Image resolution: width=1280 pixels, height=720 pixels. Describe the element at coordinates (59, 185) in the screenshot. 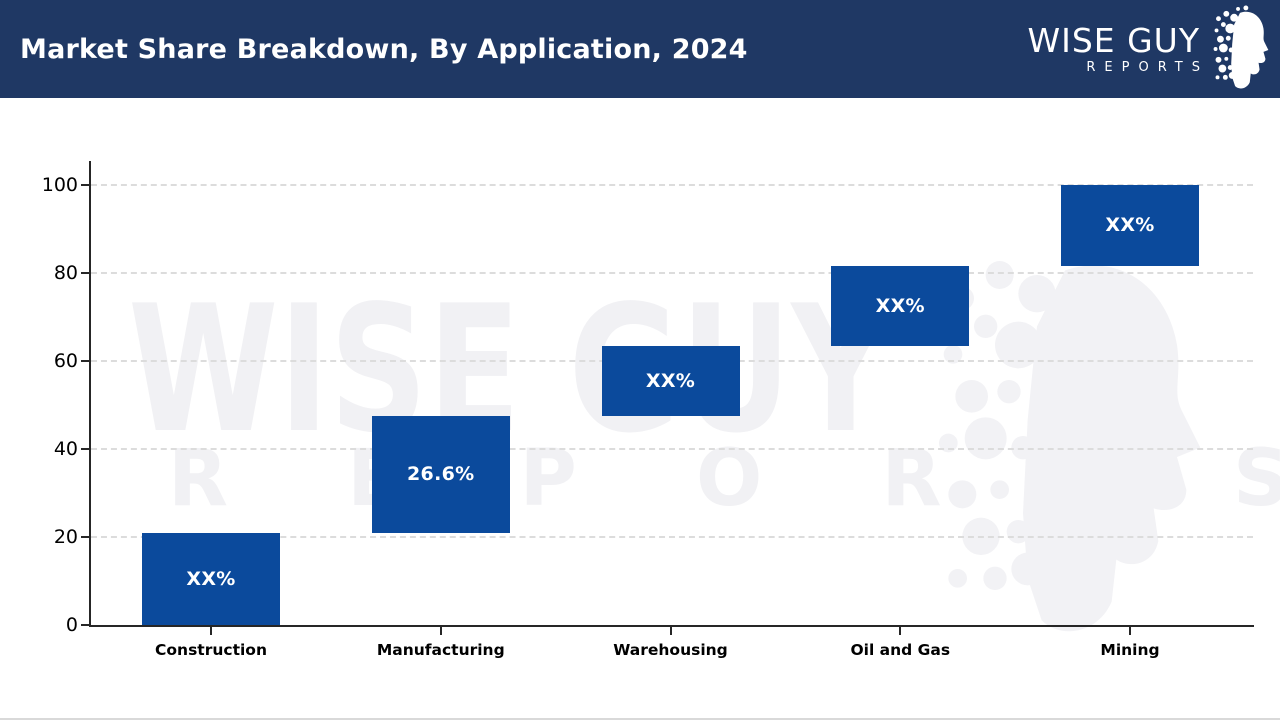

I see `y-tick-label: 100` at that location.